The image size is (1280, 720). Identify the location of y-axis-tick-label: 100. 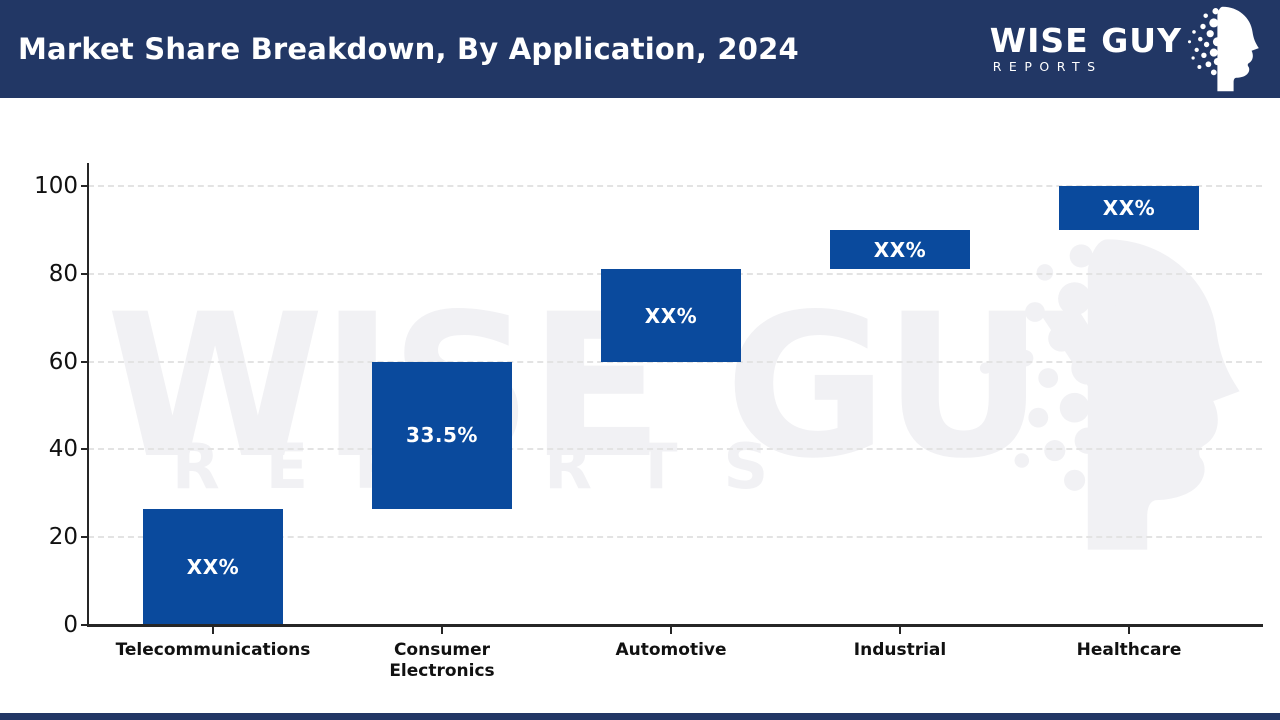
(56, 186).